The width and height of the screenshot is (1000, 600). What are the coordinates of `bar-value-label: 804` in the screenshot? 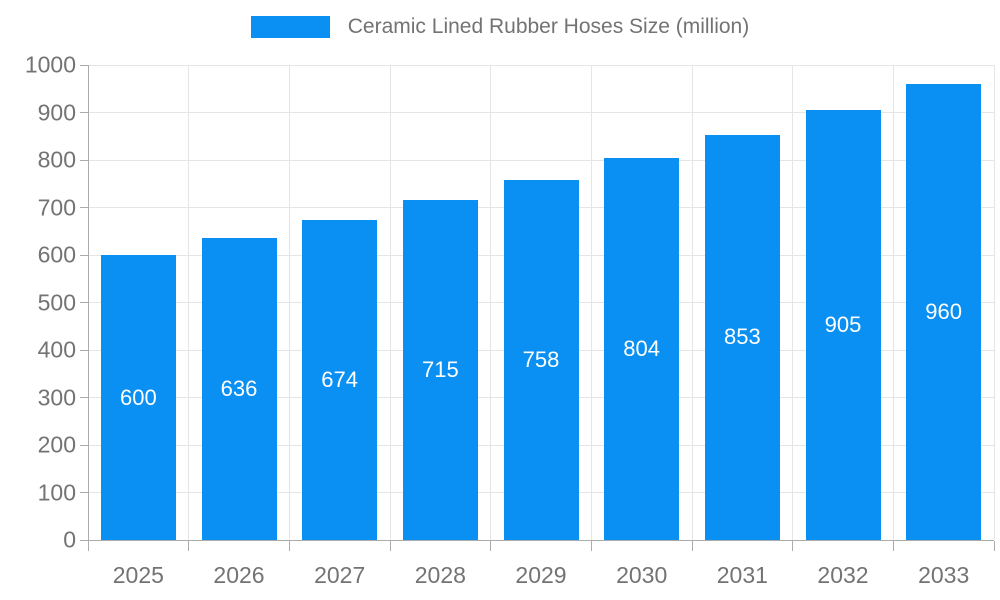 It's located at (642, 349).